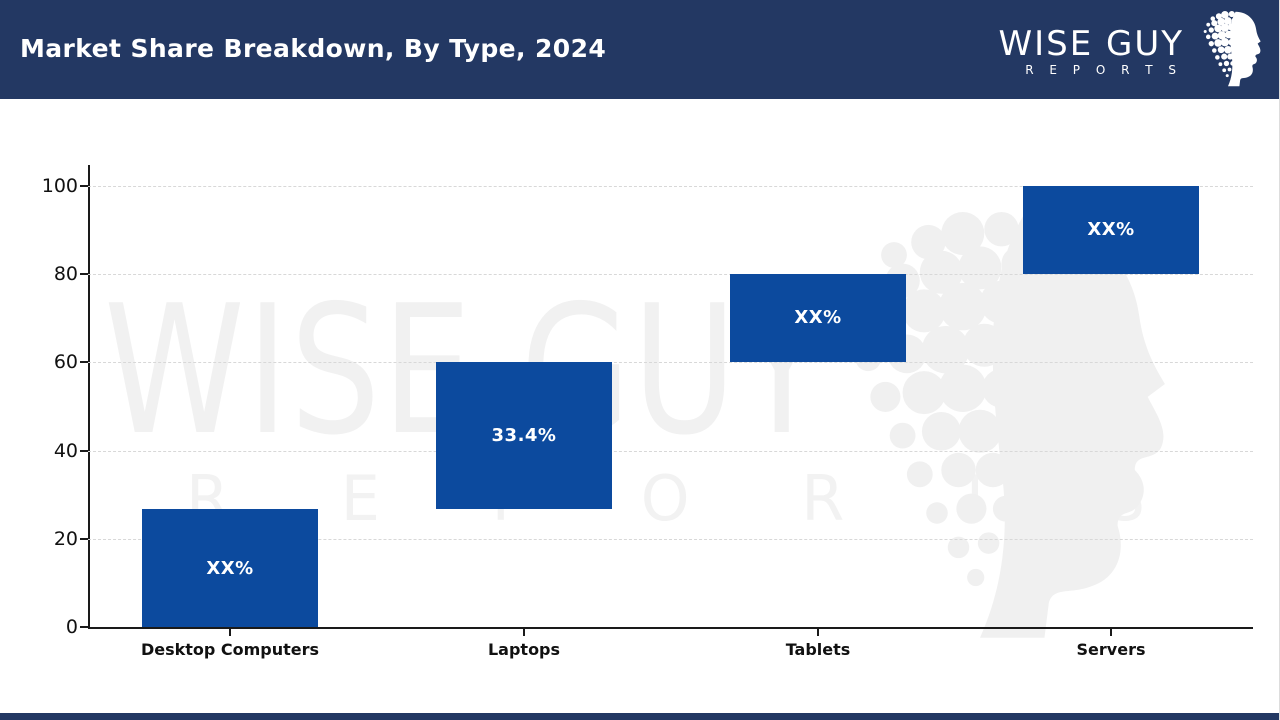 The height and width of the screenshot is (720, 1280). I want to click on watermark-face-icon, so click(1003, 425).